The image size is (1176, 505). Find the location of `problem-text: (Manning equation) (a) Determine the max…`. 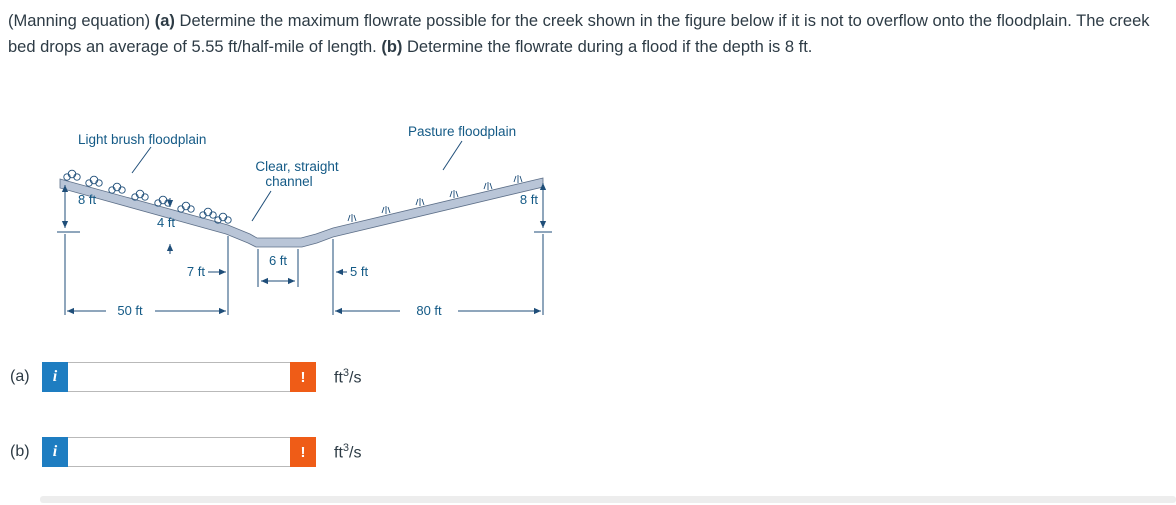

problem-text: (Manning equation) (a) Determine the max… is located at coordinates (587, 34).